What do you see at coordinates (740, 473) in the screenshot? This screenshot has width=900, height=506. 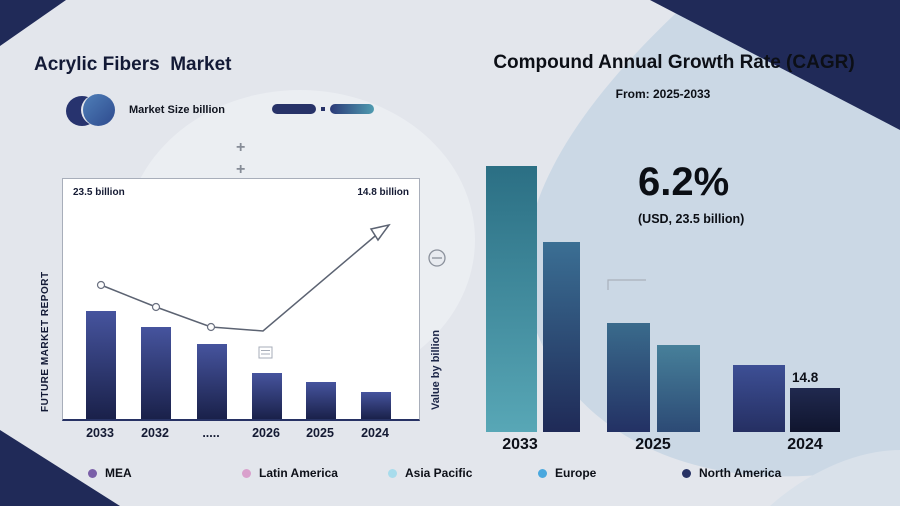 I see `legend-label: North America` at bounding box center [740, 473].